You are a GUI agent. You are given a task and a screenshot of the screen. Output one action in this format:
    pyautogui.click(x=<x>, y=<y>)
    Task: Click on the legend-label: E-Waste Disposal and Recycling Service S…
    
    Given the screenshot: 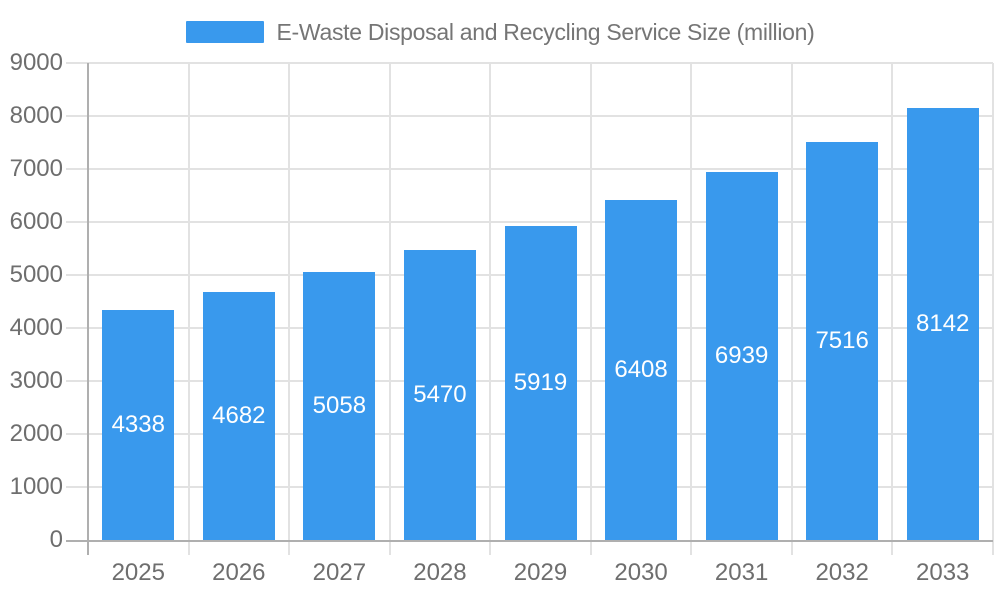 What is the action you would take?
    pyautogui.click(x=545, y=31)
    